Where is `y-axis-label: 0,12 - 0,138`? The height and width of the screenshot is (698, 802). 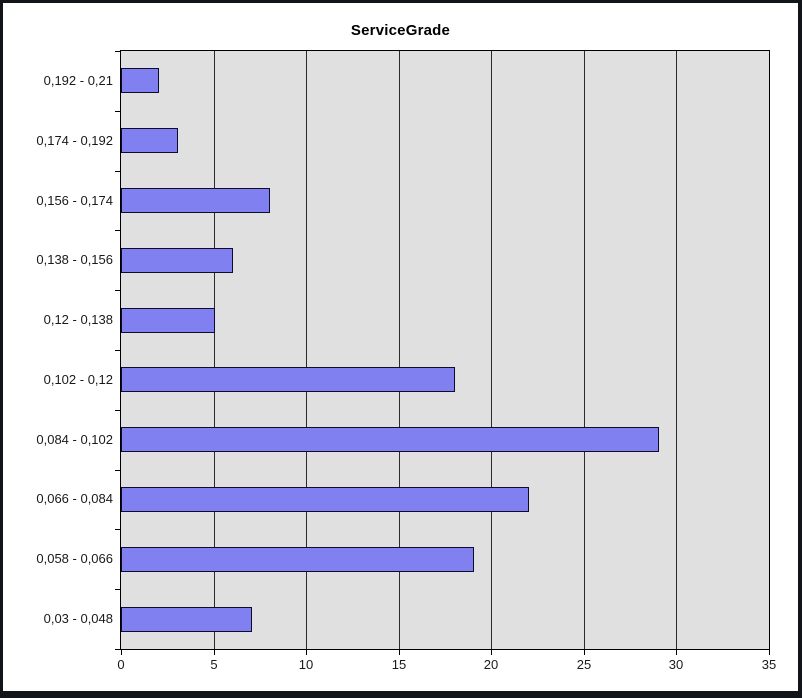
y-axis-label: 0,12 - 0,138 is located at coordinates (78, 319).